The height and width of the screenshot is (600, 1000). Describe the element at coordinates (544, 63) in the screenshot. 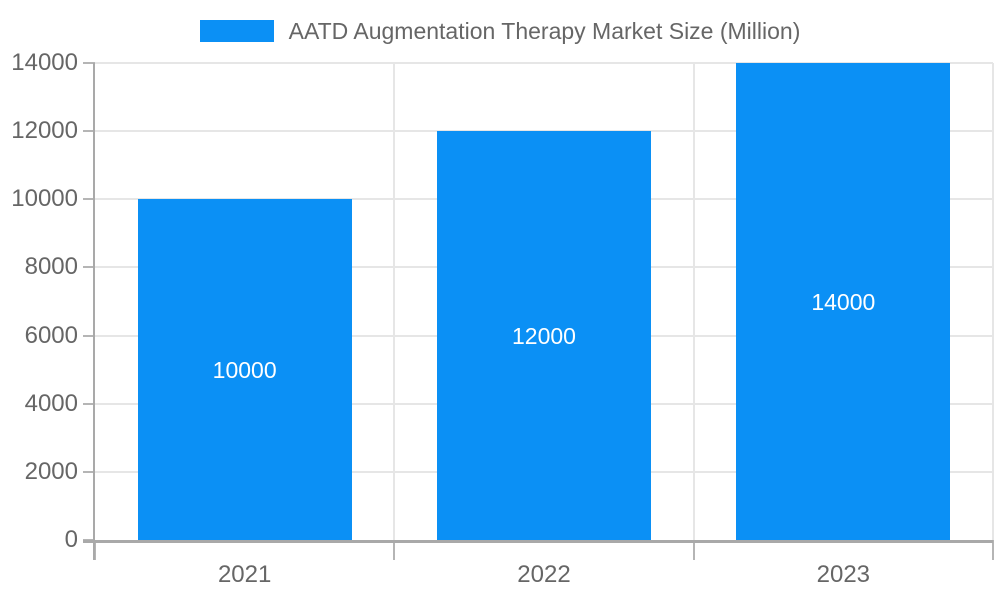

I see `gridline-horizontal` at that location.